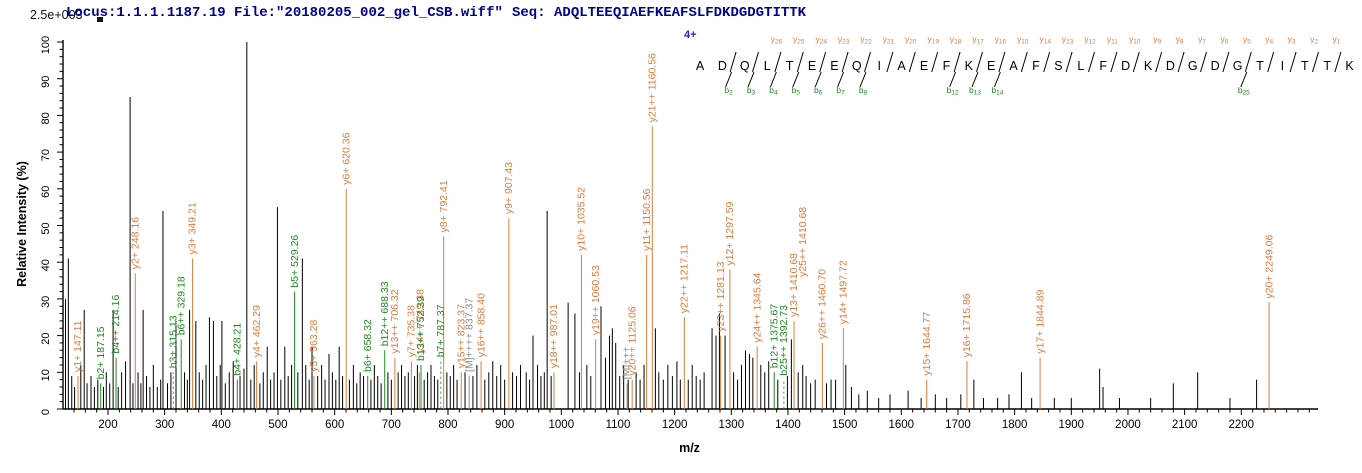 The width and height of the screenshot is (1362, 473). Describe the element at coordinates (1068, 40) in the screenshot. I see `ladder-y-ion-label: y13` at that location.